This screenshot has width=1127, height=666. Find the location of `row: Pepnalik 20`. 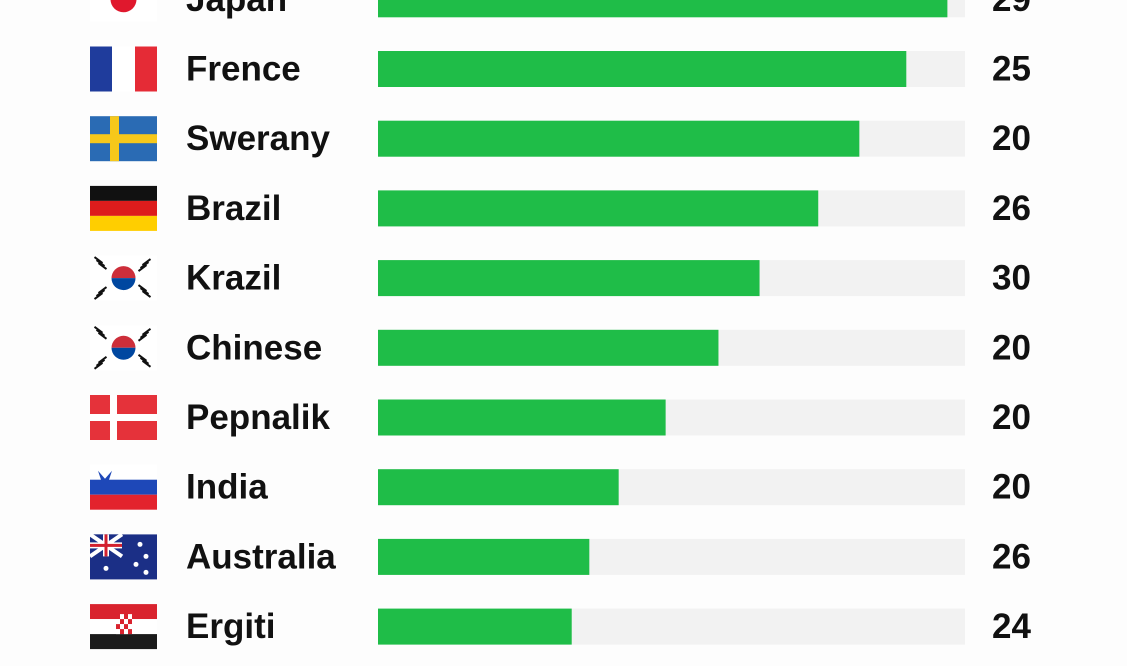

row: Pepnalik 20 is located at coordinates (560, 417).